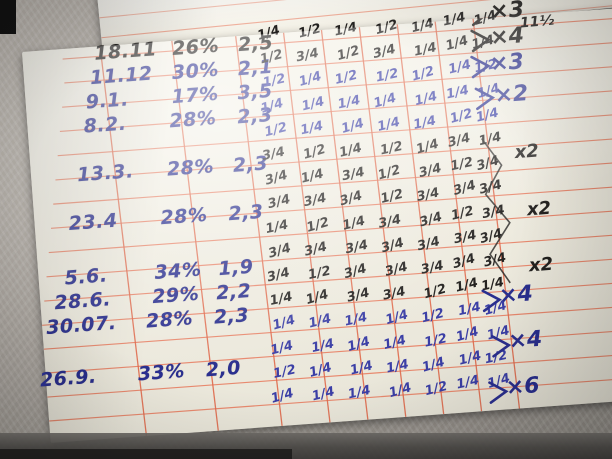 The image size is (612, 459). What do you see at coordinates (8, 17) in the screenshot?
I see `photo-corner-shadow` at bounding box center [8, 17].